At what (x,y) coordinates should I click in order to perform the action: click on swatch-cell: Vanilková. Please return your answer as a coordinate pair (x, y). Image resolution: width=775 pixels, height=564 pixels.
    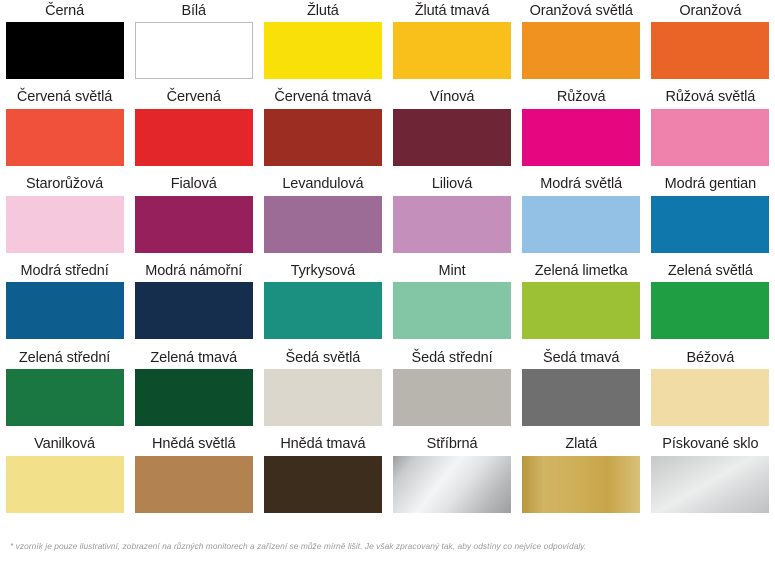
    Looking at the image, I should click on (64, 477).